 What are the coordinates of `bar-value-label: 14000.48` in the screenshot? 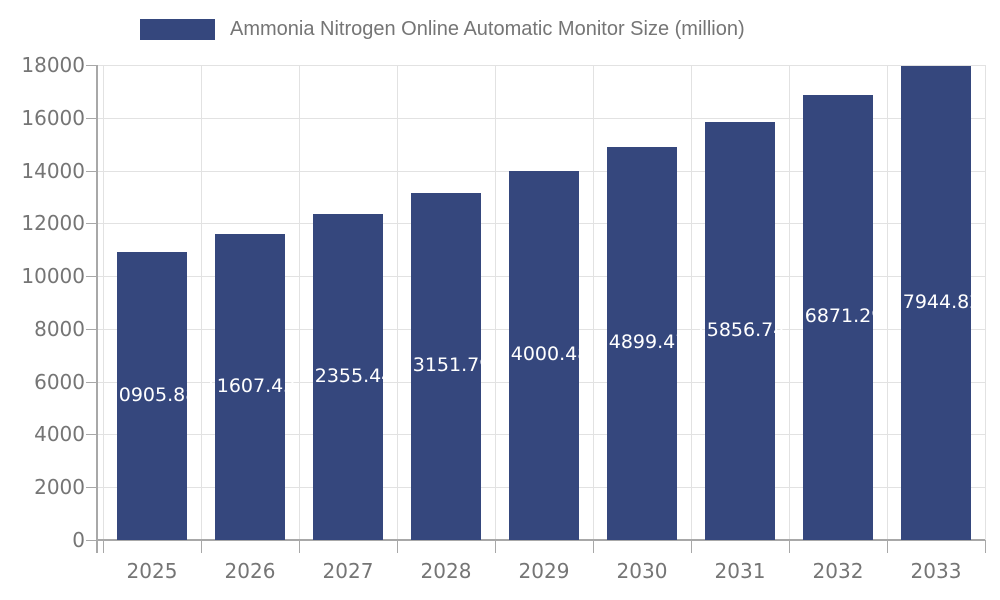 It's located at (544, 354).